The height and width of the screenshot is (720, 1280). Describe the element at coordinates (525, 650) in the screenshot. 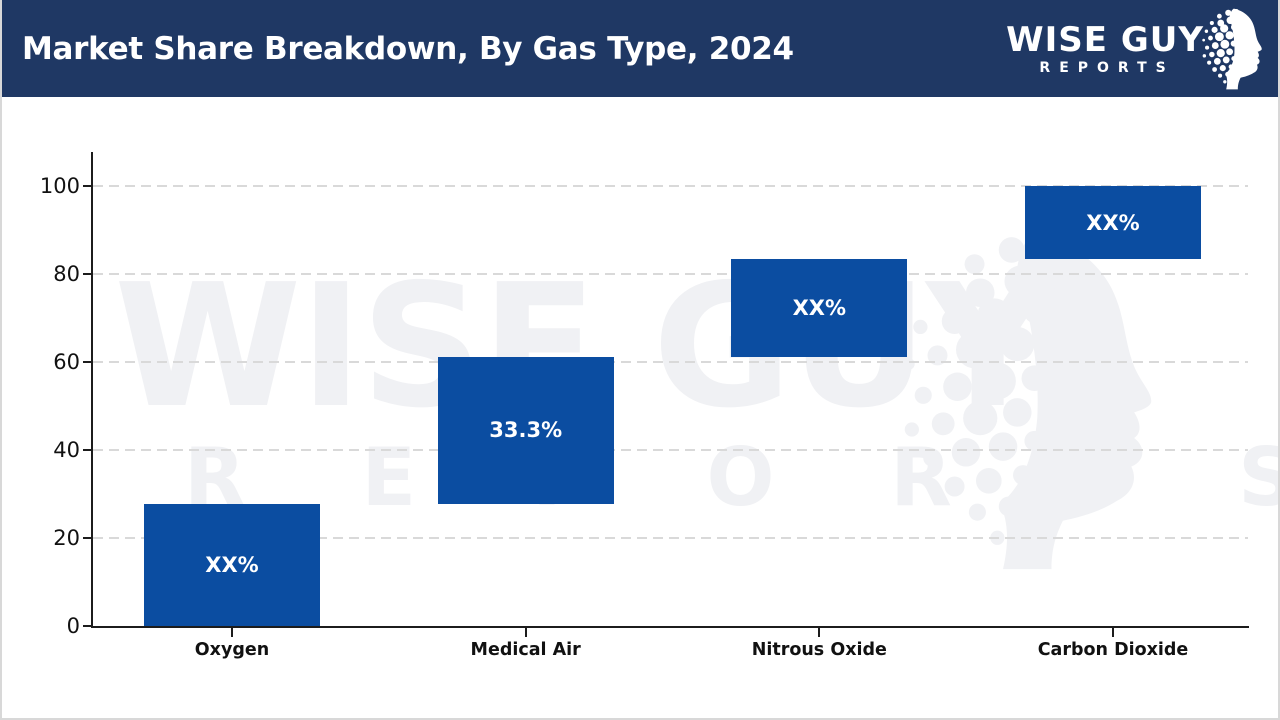

I see `x-axis-category-label: Medical Air` at that location.